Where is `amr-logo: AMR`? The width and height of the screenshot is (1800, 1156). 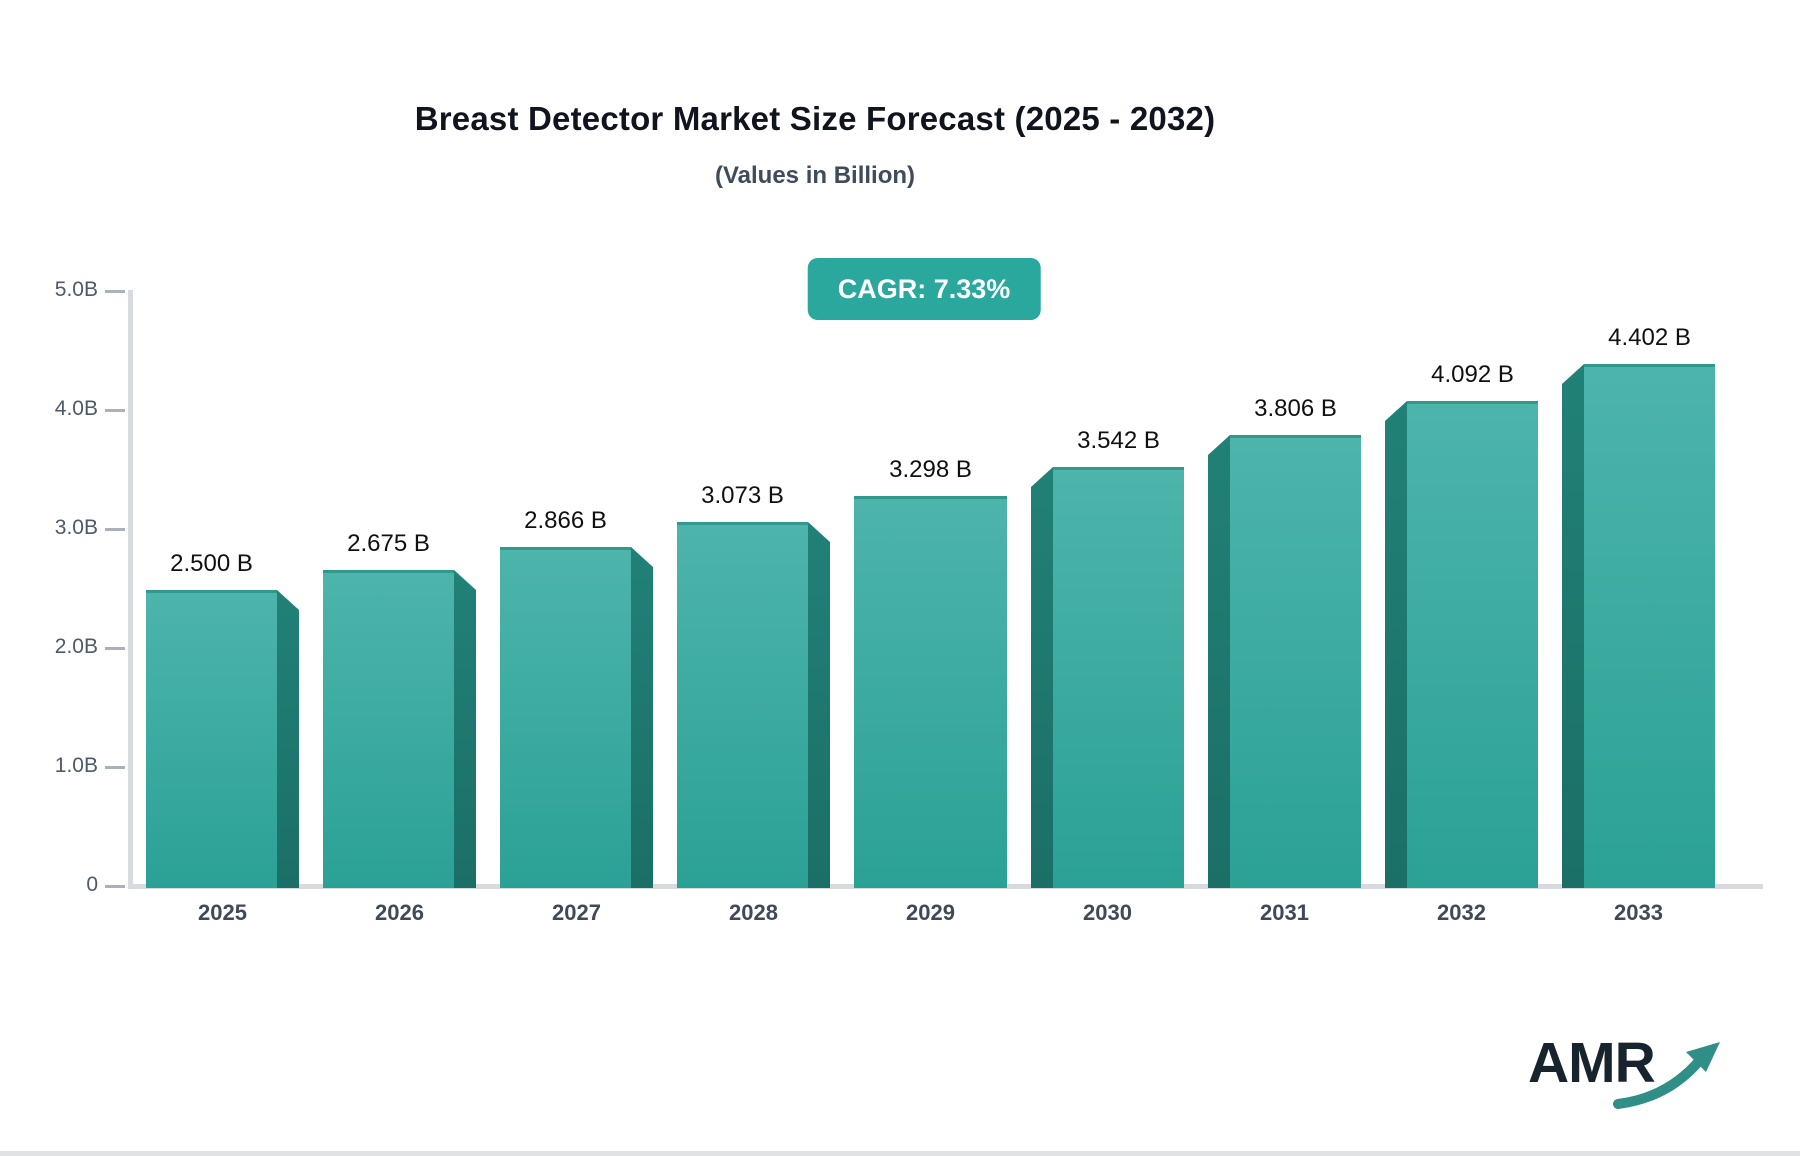 amr-logo: AMR is located at coordinates (1624, 1070).